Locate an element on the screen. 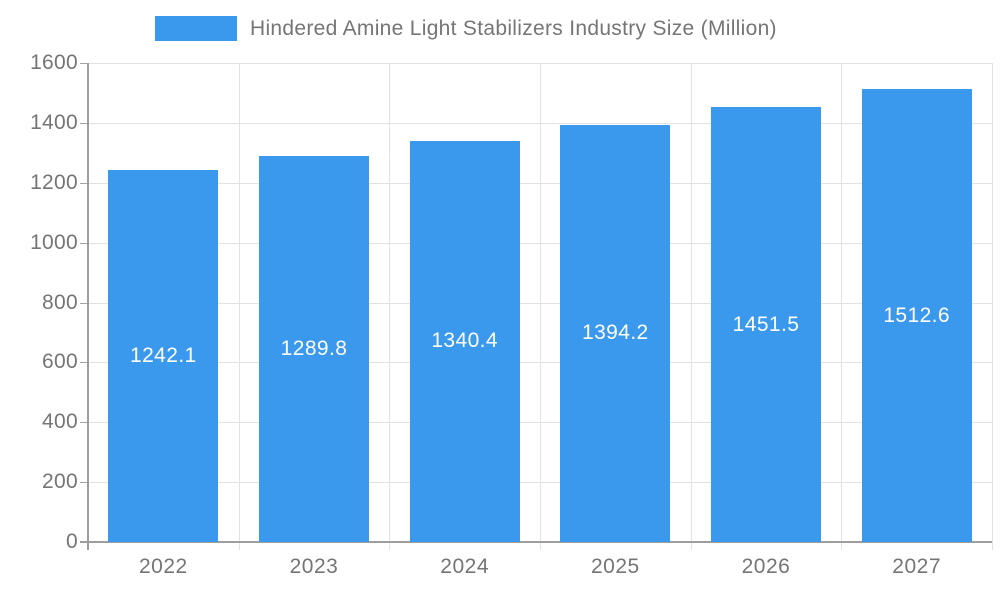 The width and height of the screenshot is (1000, 600). bar-value-label: 1340.4 is located at coordinates (464, 341).